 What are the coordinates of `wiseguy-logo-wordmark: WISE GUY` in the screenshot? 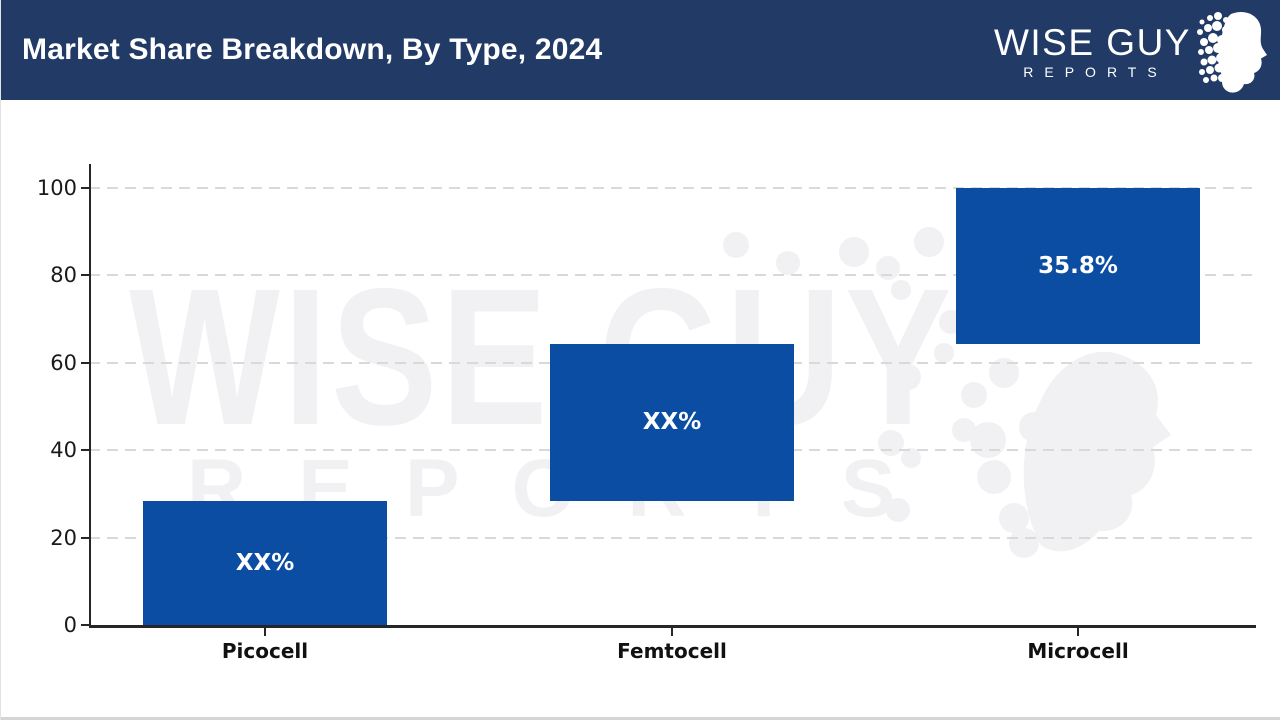 It's located at (1092, 42).